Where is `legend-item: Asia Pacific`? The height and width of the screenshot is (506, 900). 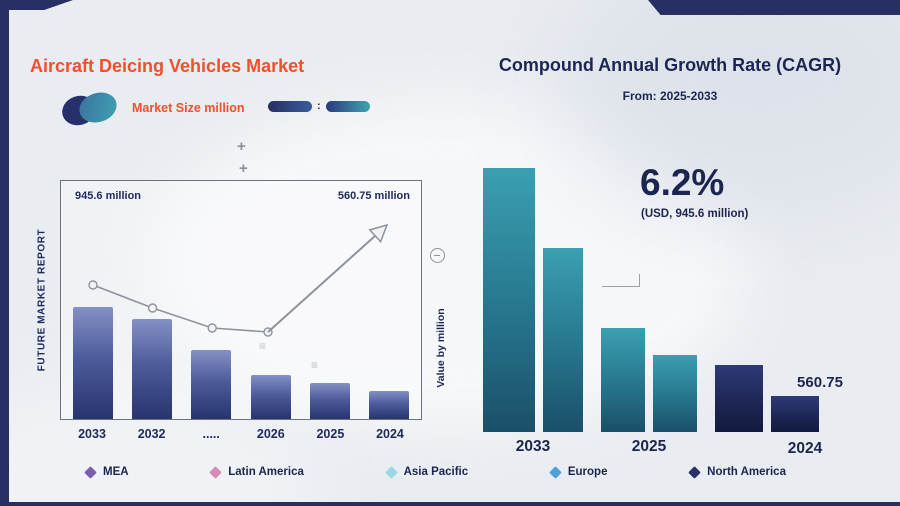
legend-item: Asia Pacific is located at coordinates (426, 472).